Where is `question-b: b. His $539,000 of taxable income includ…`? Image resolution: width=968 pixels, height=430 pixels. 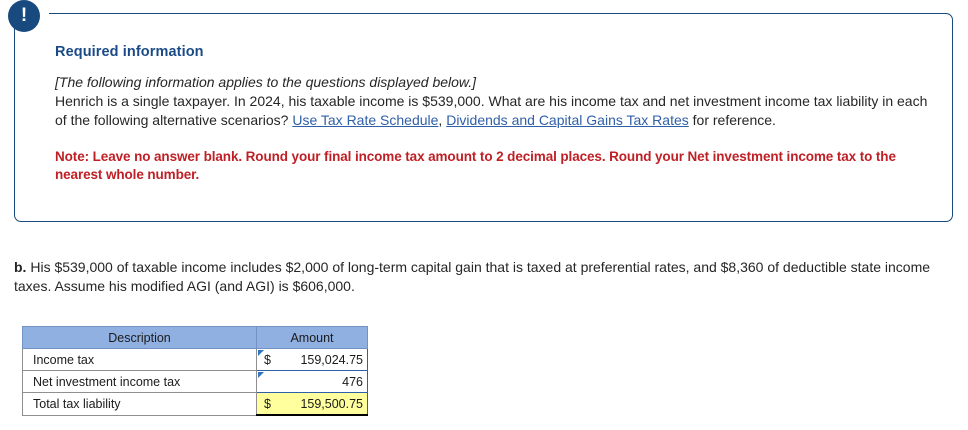
question-b: b. His $539,000 of taxable income includ… is located at coordinates (476, 277).